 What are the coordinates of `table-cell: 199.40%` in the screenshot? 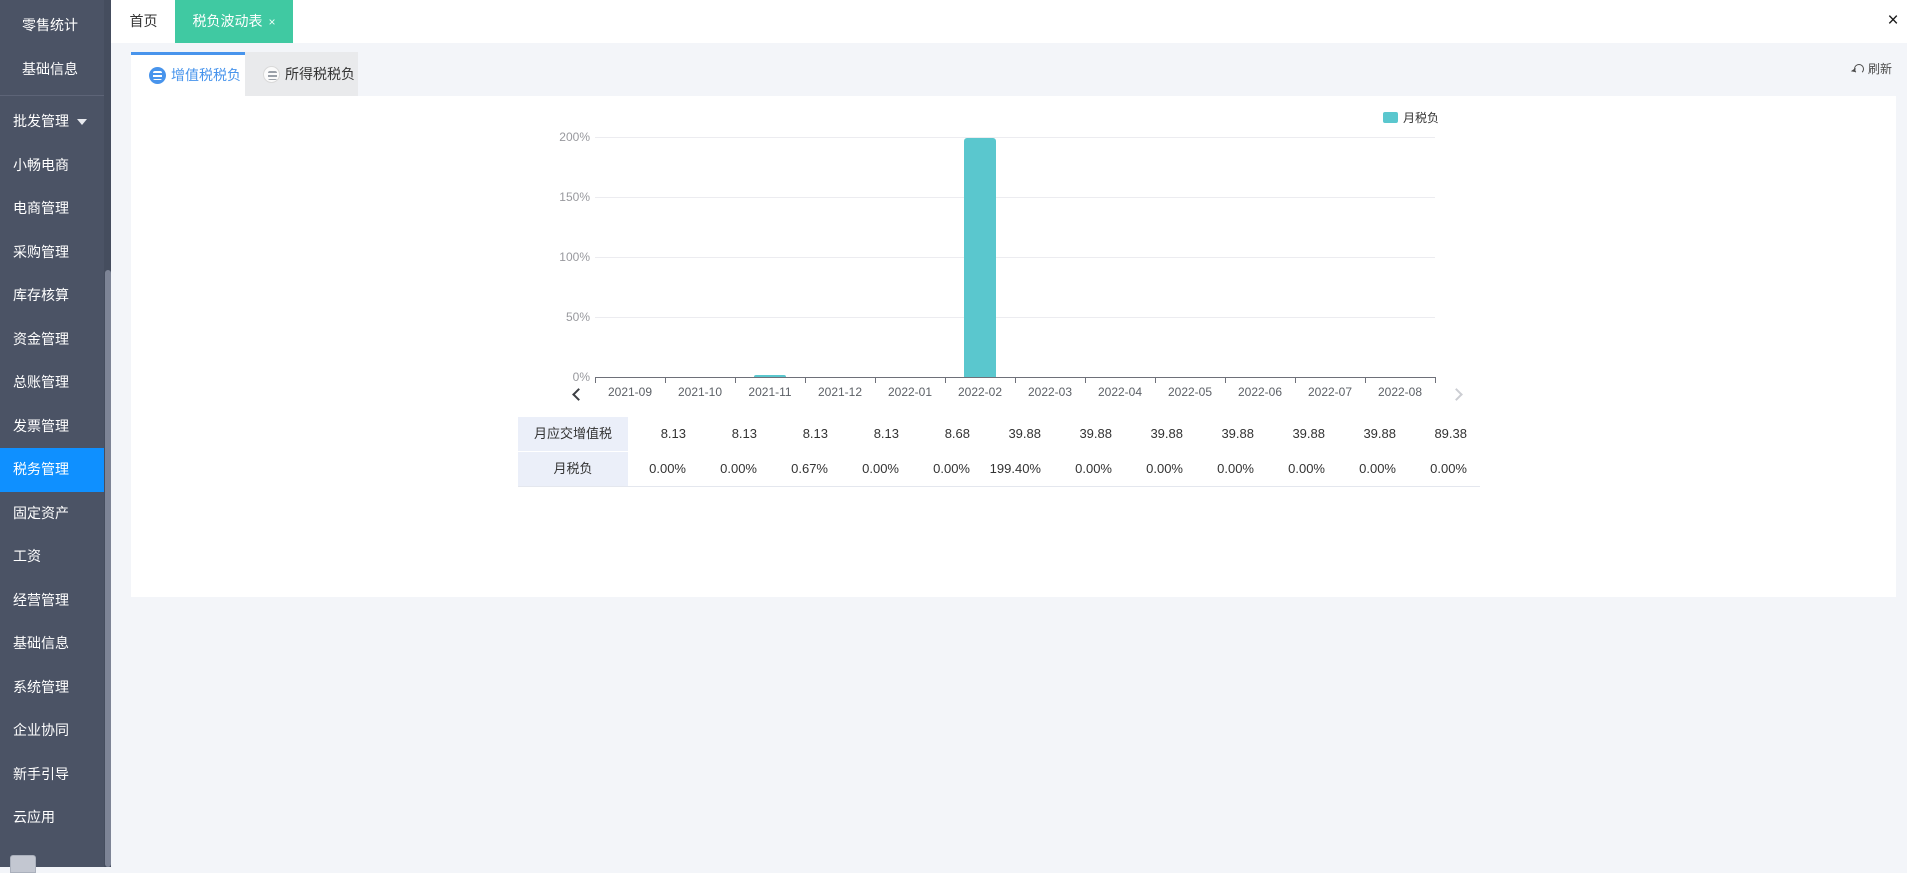 It's located at (1015, 468).